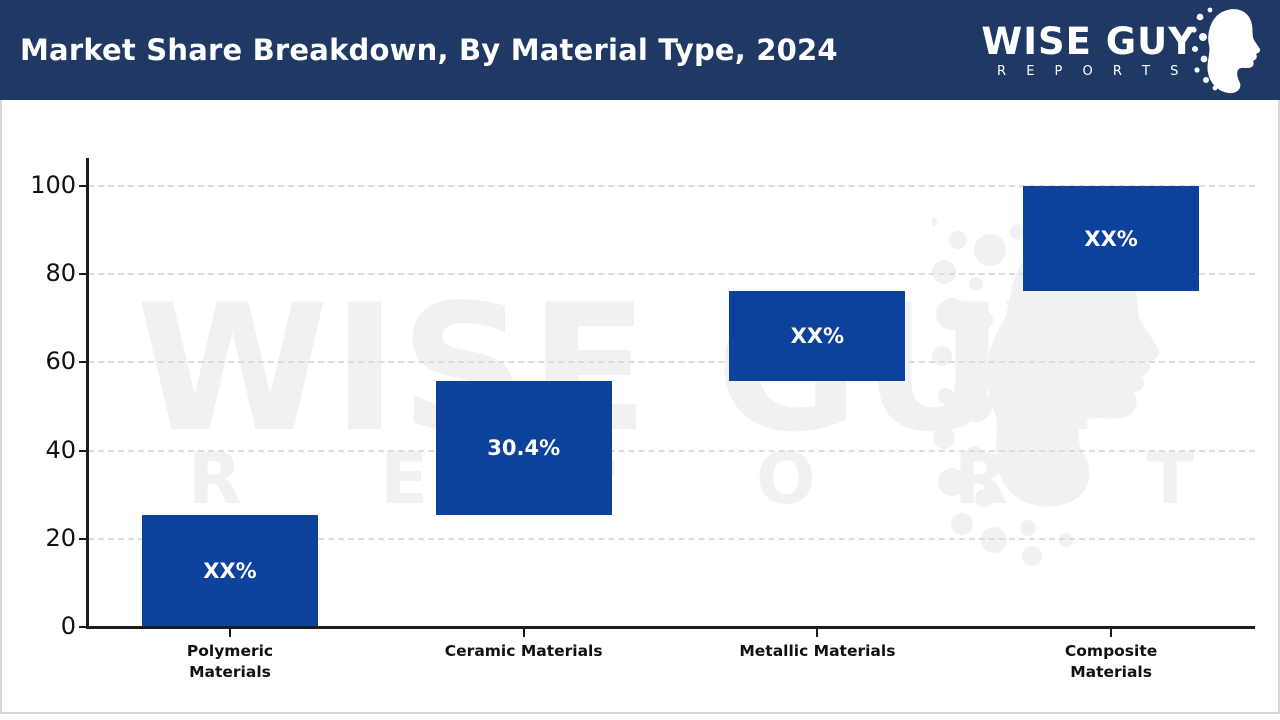 This screenshot has width=1280, height=720. Describe the element at coordinates (670, 627) in the screenshot. I see `x-axis-line` at that location.